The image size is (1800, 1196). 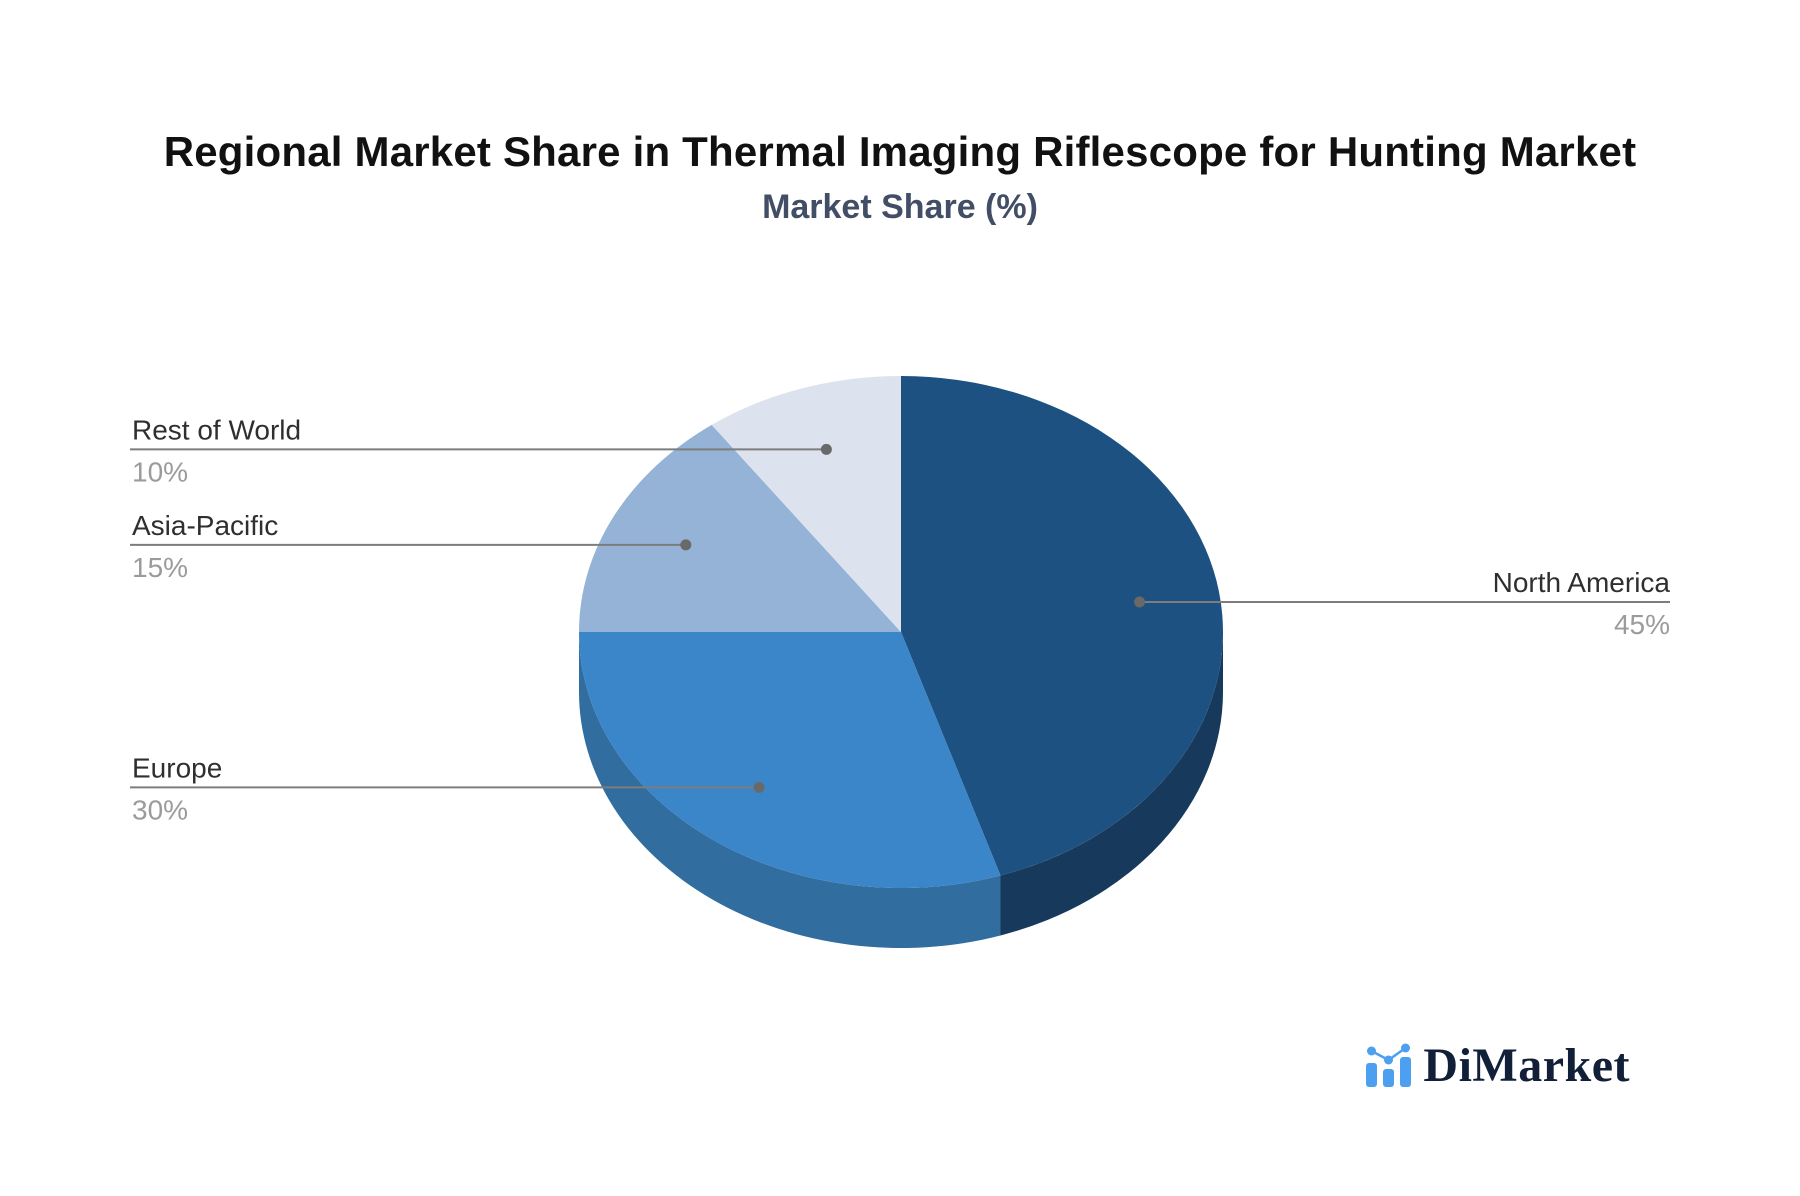 I want to click on brand-name: DiMarket, so click(x=1526, y=1065).